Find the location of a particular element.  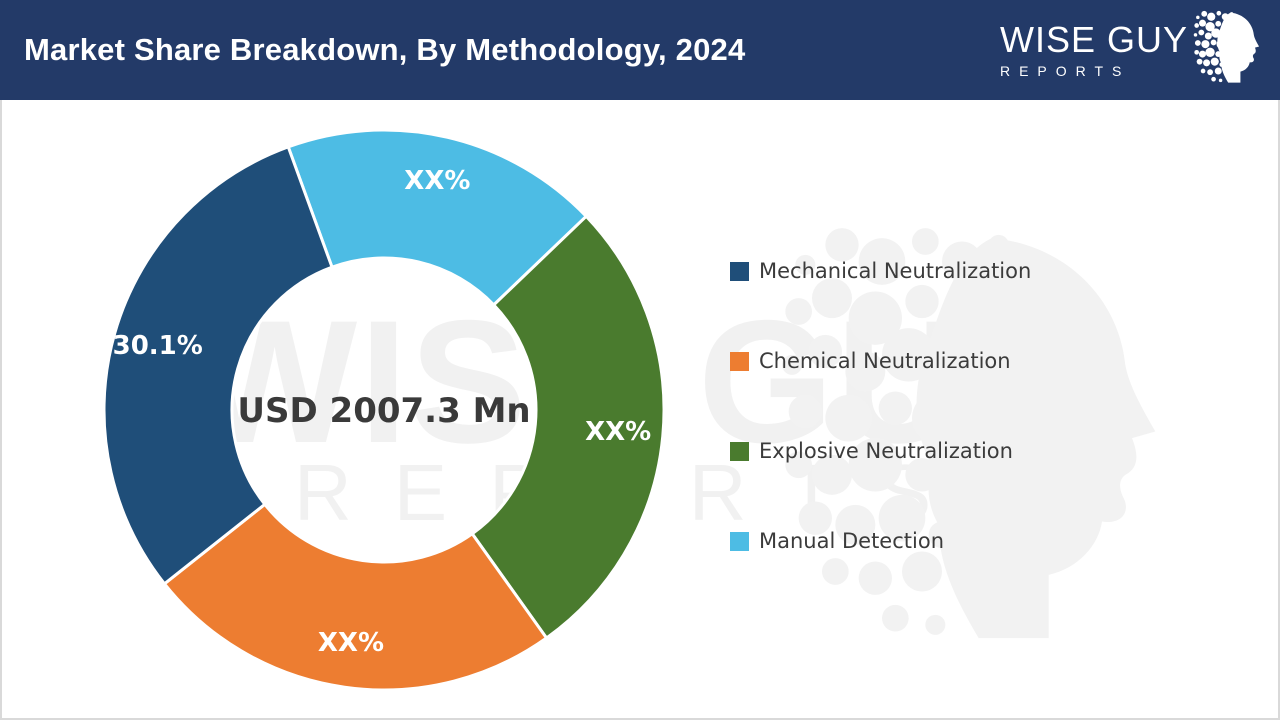

legend-item-manual-detection: Manual Detection is located at coordinates (880, 541).